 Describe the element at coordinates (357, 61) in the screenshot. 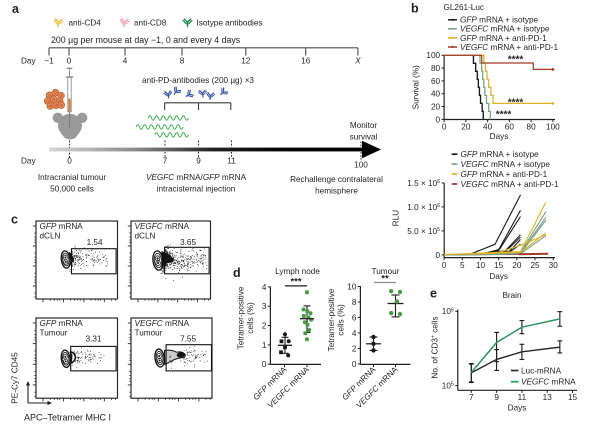

I see `svg-text: X` at that location.